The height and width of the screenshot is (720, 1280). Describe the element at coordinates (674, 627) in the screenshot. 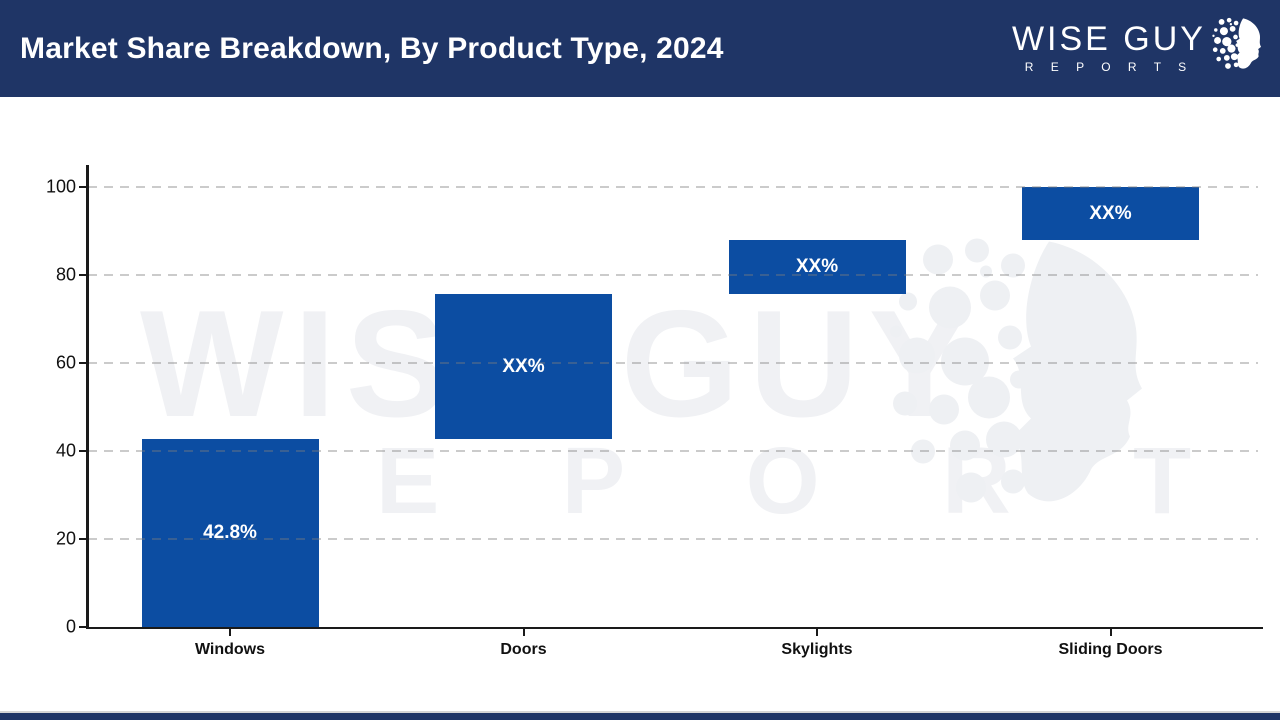

I see `x-axis-line` at that location.